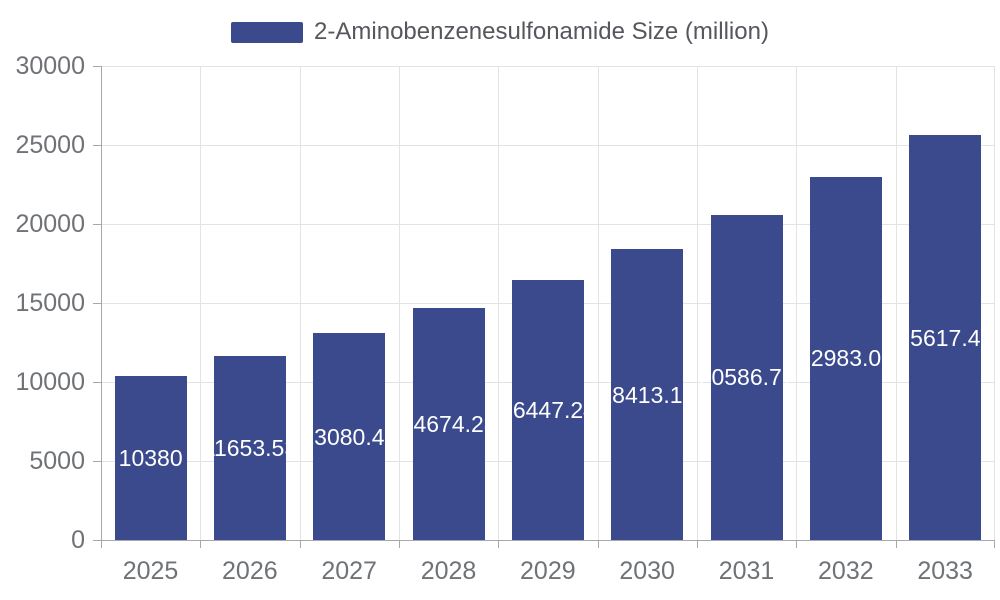 Image resolution: width=1000 pixels, height=600 pixels. I want to click on bar-2026, so click(250, 447).